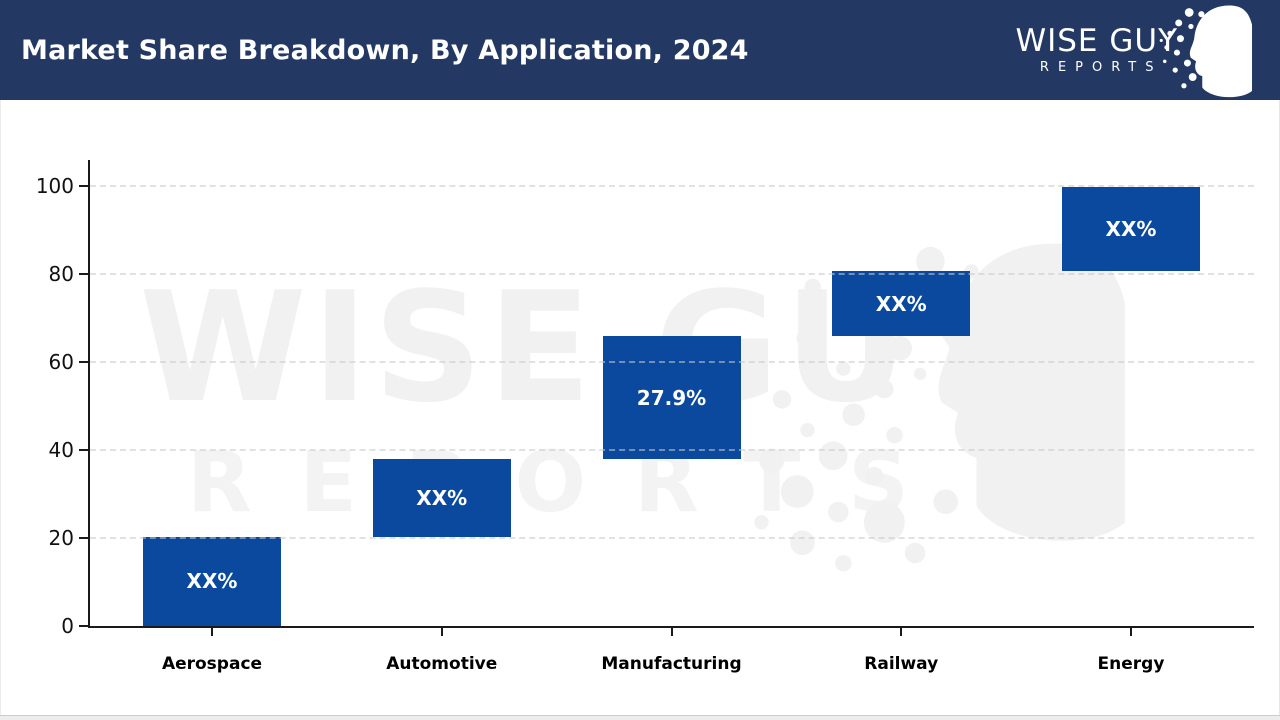 This screenshot has width=1280, height=720. Describe the element at coordinates (61, 362) in the screenshot. I see `y-tick-label: 60` at that location.